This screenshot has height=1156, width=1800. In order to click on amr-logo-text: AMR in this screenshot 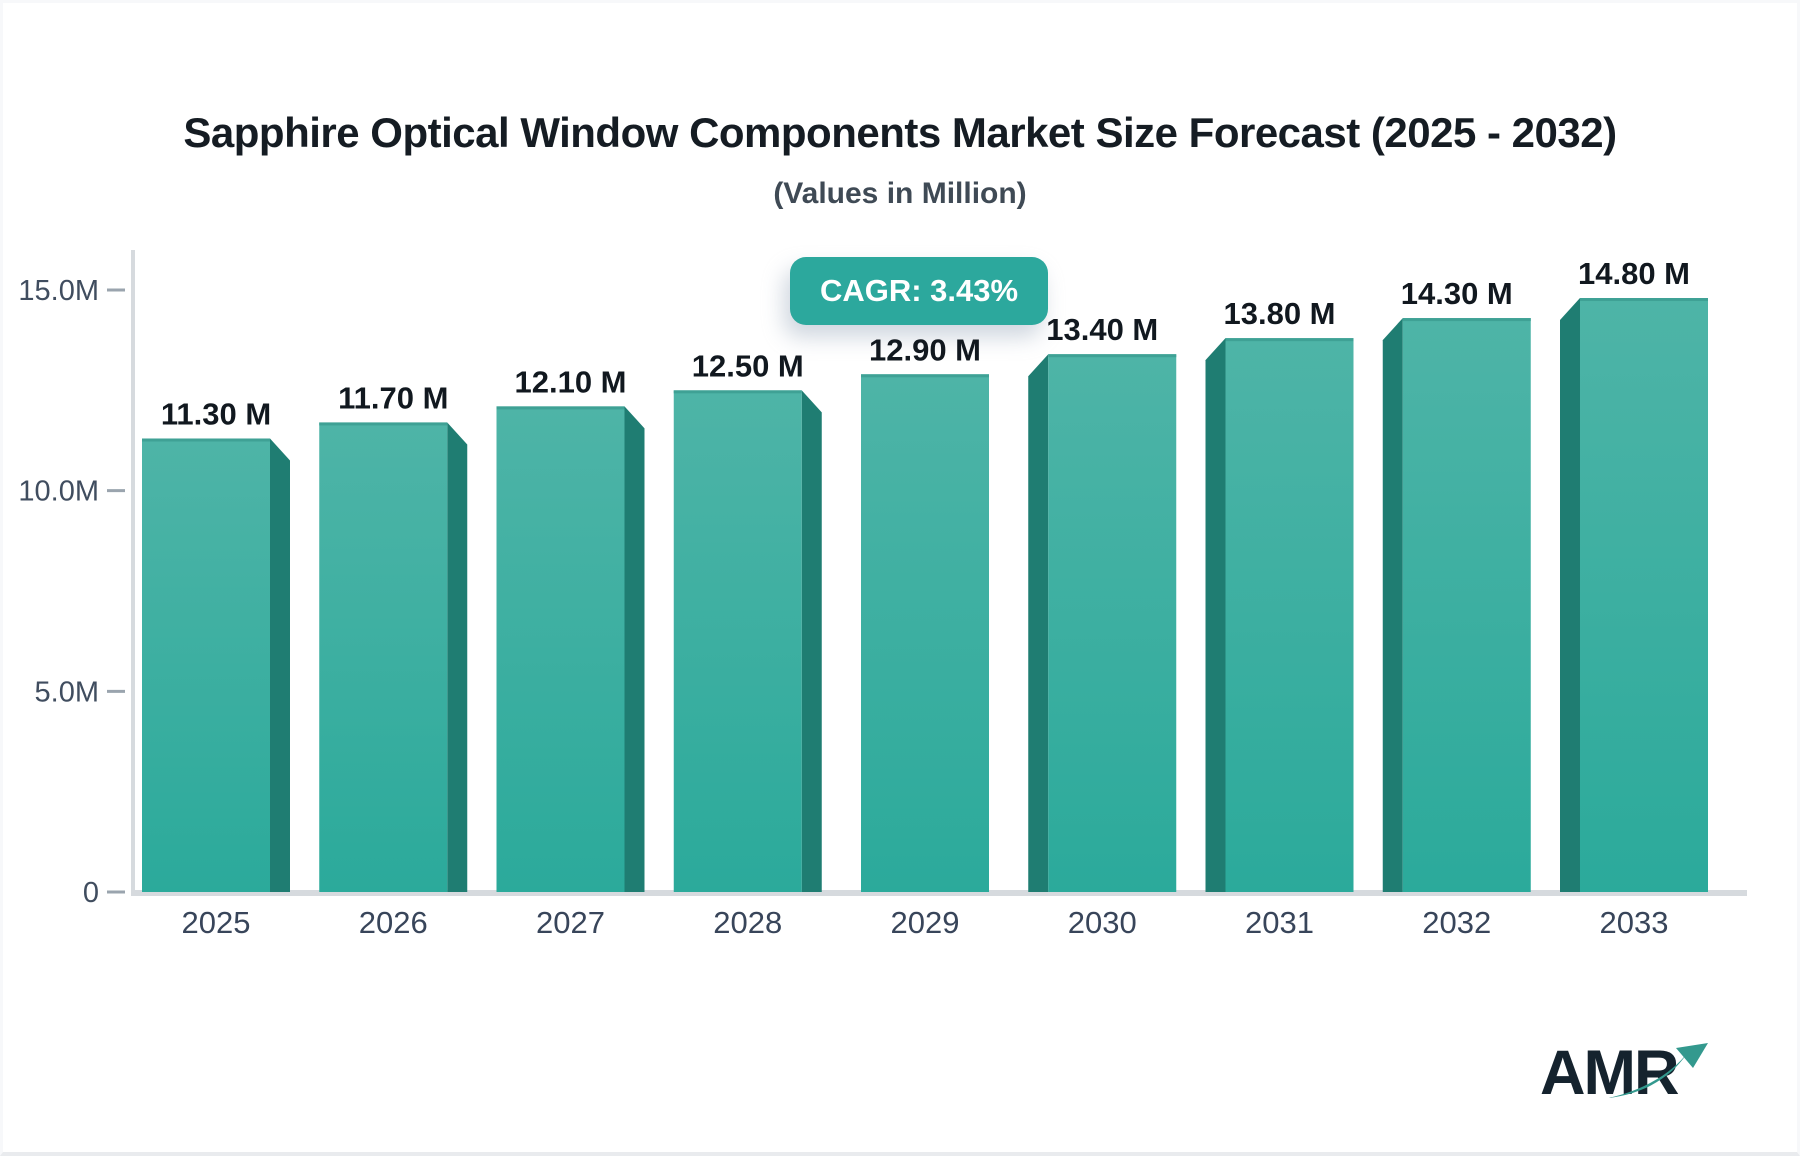, I will do `click(1609, 1073)`.